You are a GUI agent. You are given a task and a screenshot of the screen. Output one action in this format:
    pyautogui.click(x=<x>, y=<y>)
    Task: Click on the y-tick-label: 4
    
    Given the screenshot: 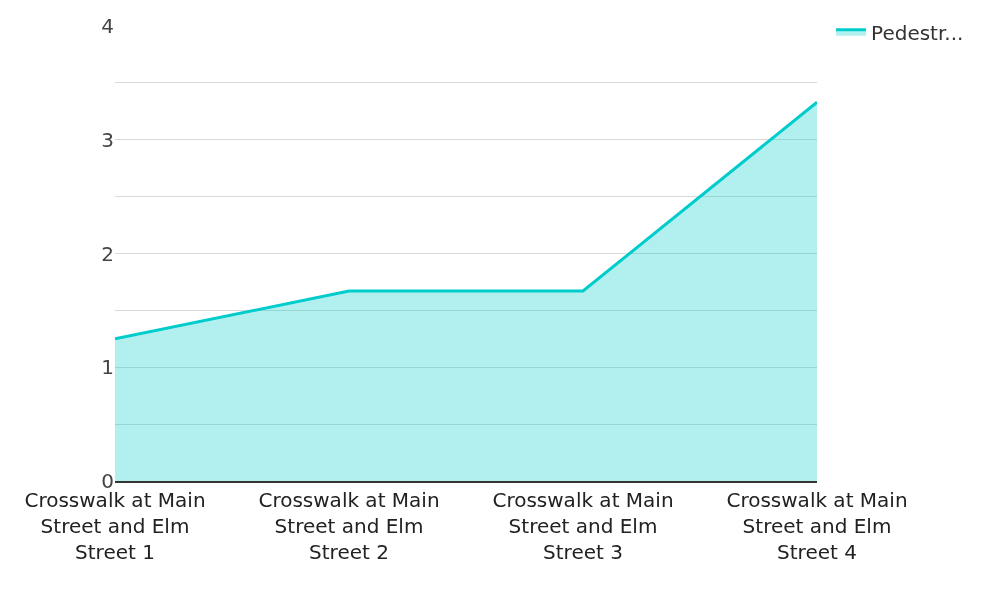 What is the action you would take?
    pyautogui.click(x=107, y=26)
    